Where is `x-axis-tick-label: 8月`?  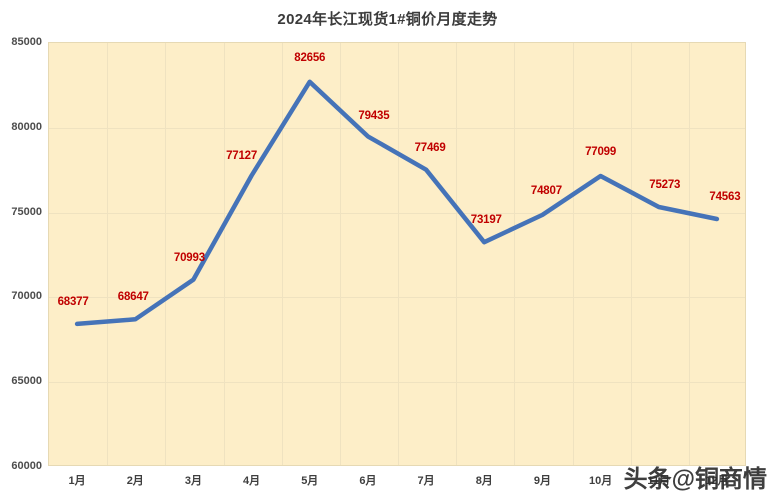
x-axis-tick-label: 8月 is located at coordinates (484, 481).